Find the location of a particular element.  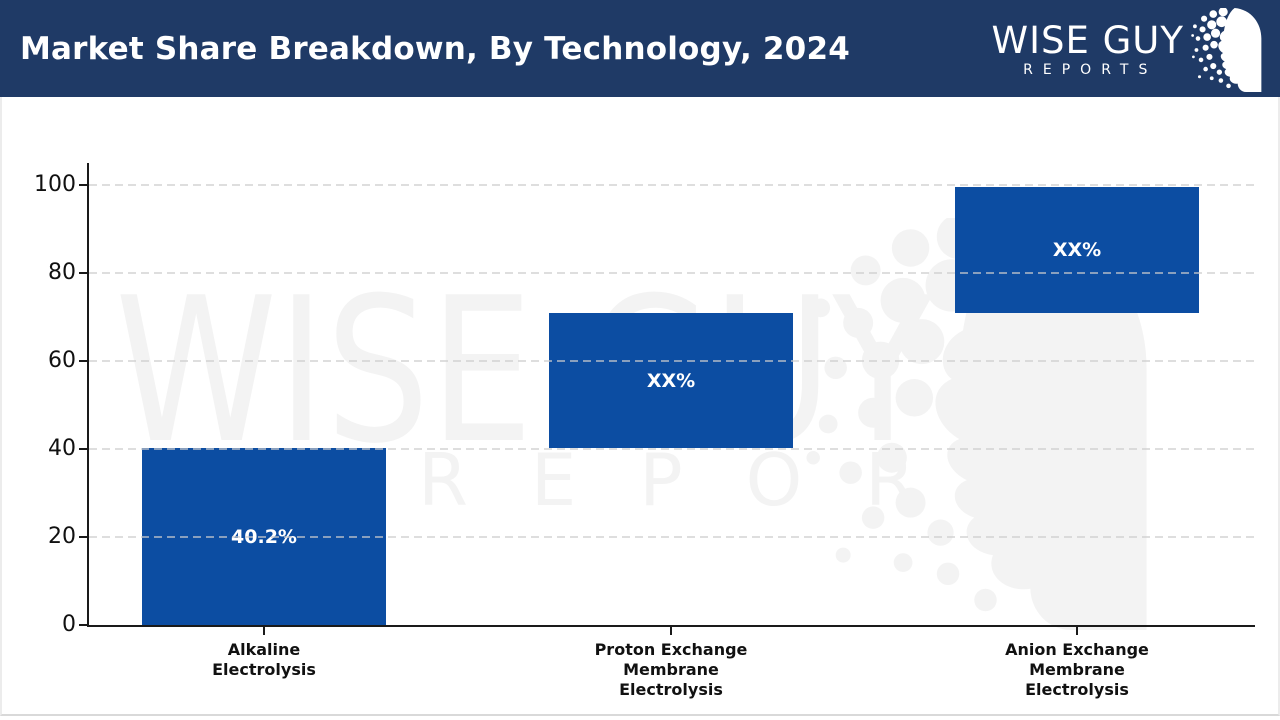

y-tick-label: 20 is located at coordinates (62, 536).